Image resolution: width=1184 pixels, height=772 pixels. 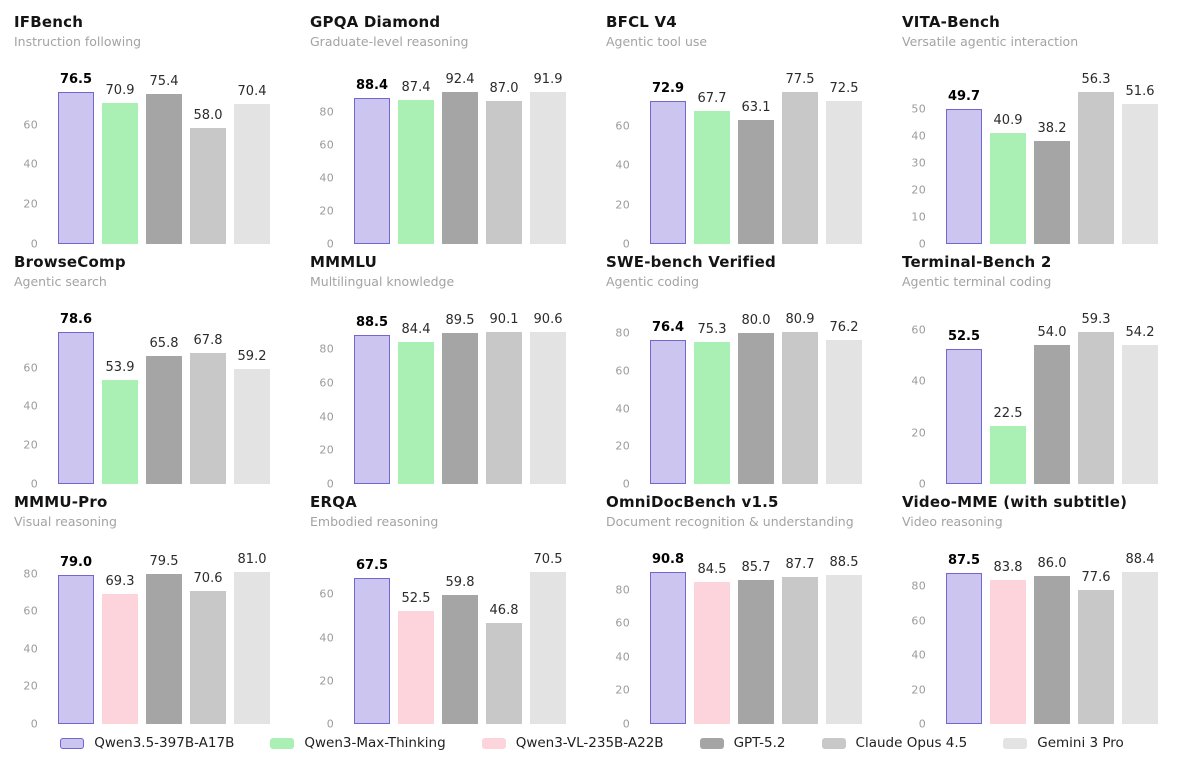 What do you see at coordinates (1036, 633) in the screenshot?
I see `plot-area: 0 20 40 60 80 87.5 83.8 86.0 77.6 88.4` at bounding box center [1036, 633].